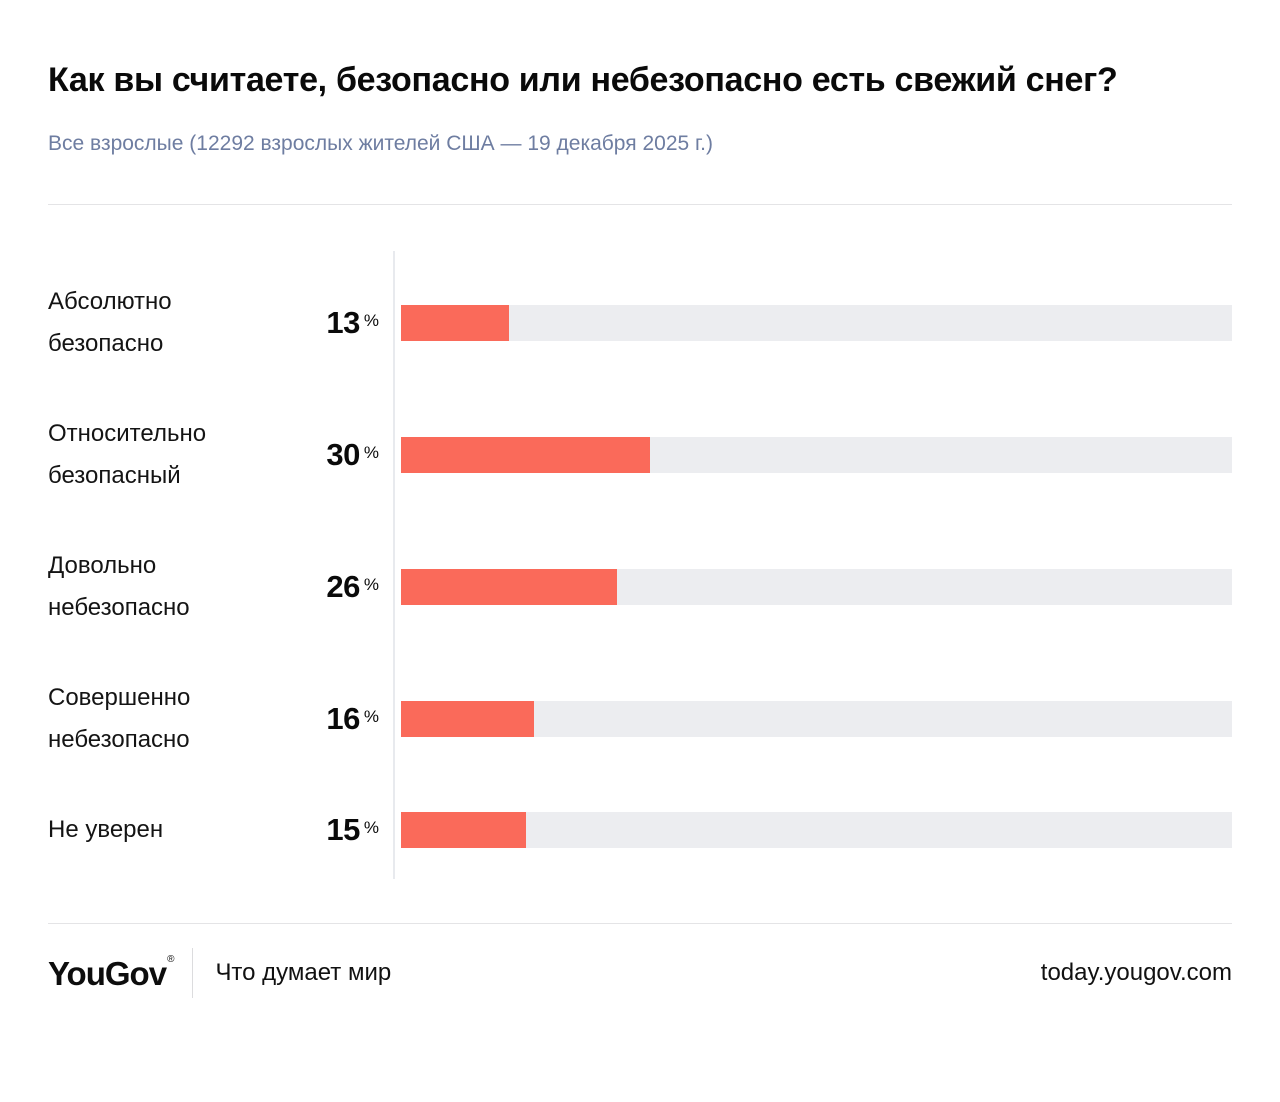 The height and width of the screenshot is (1102, 1280). I want to click on value-label: 15%, so click(345, 830).